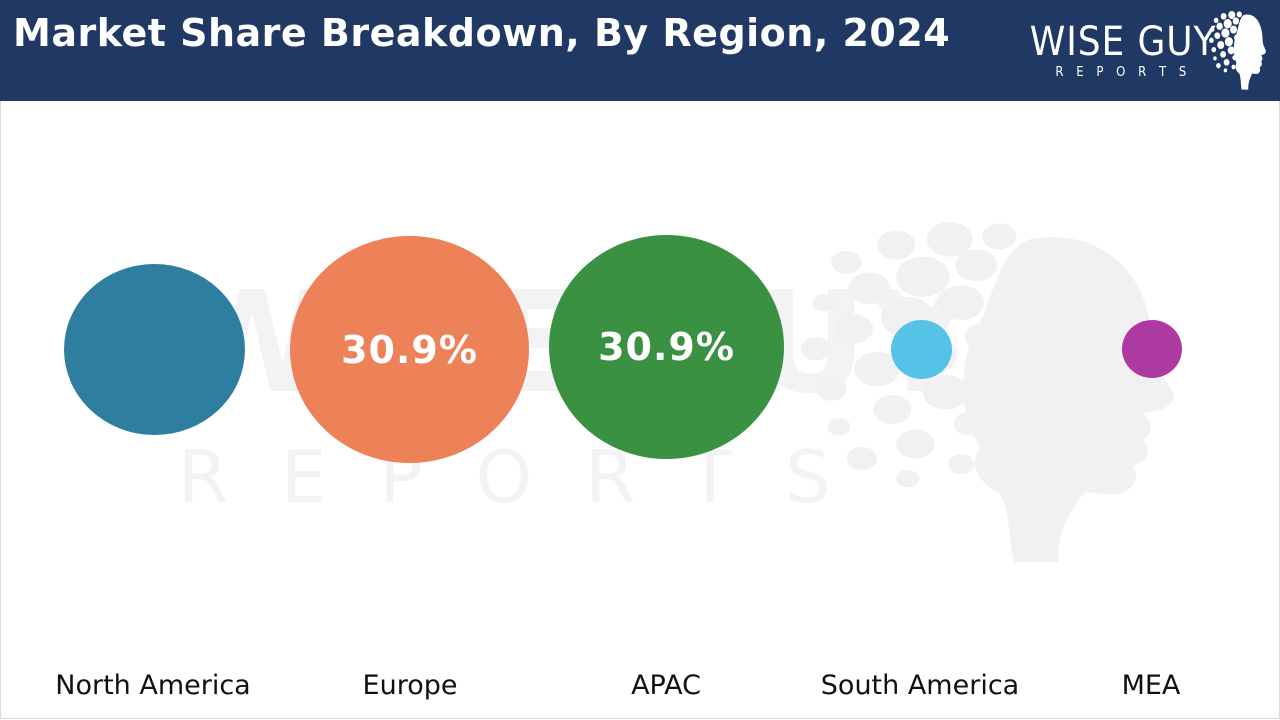  Describe the element at coordinates (1151, 685) in the screenshot. I see `category-label-mea: MEA` at that location.